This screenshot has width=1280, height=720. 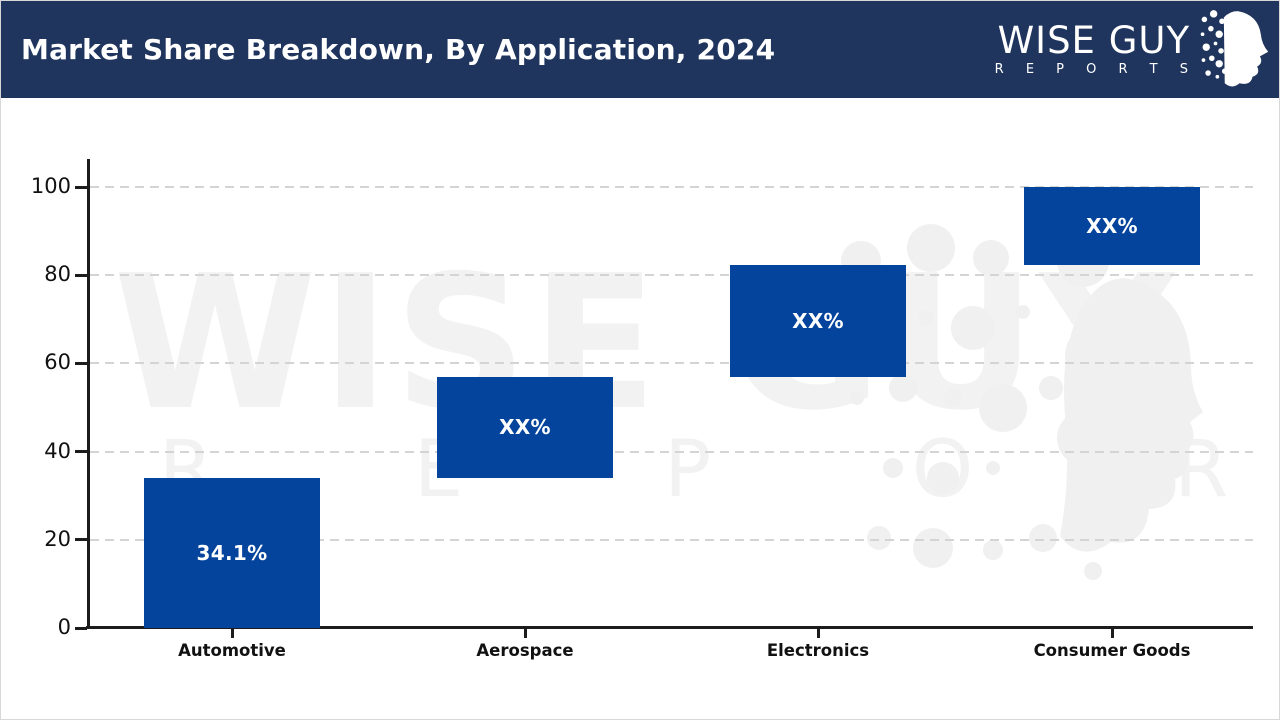 I want to click on x-axis-line, so click(x=669, y=627).